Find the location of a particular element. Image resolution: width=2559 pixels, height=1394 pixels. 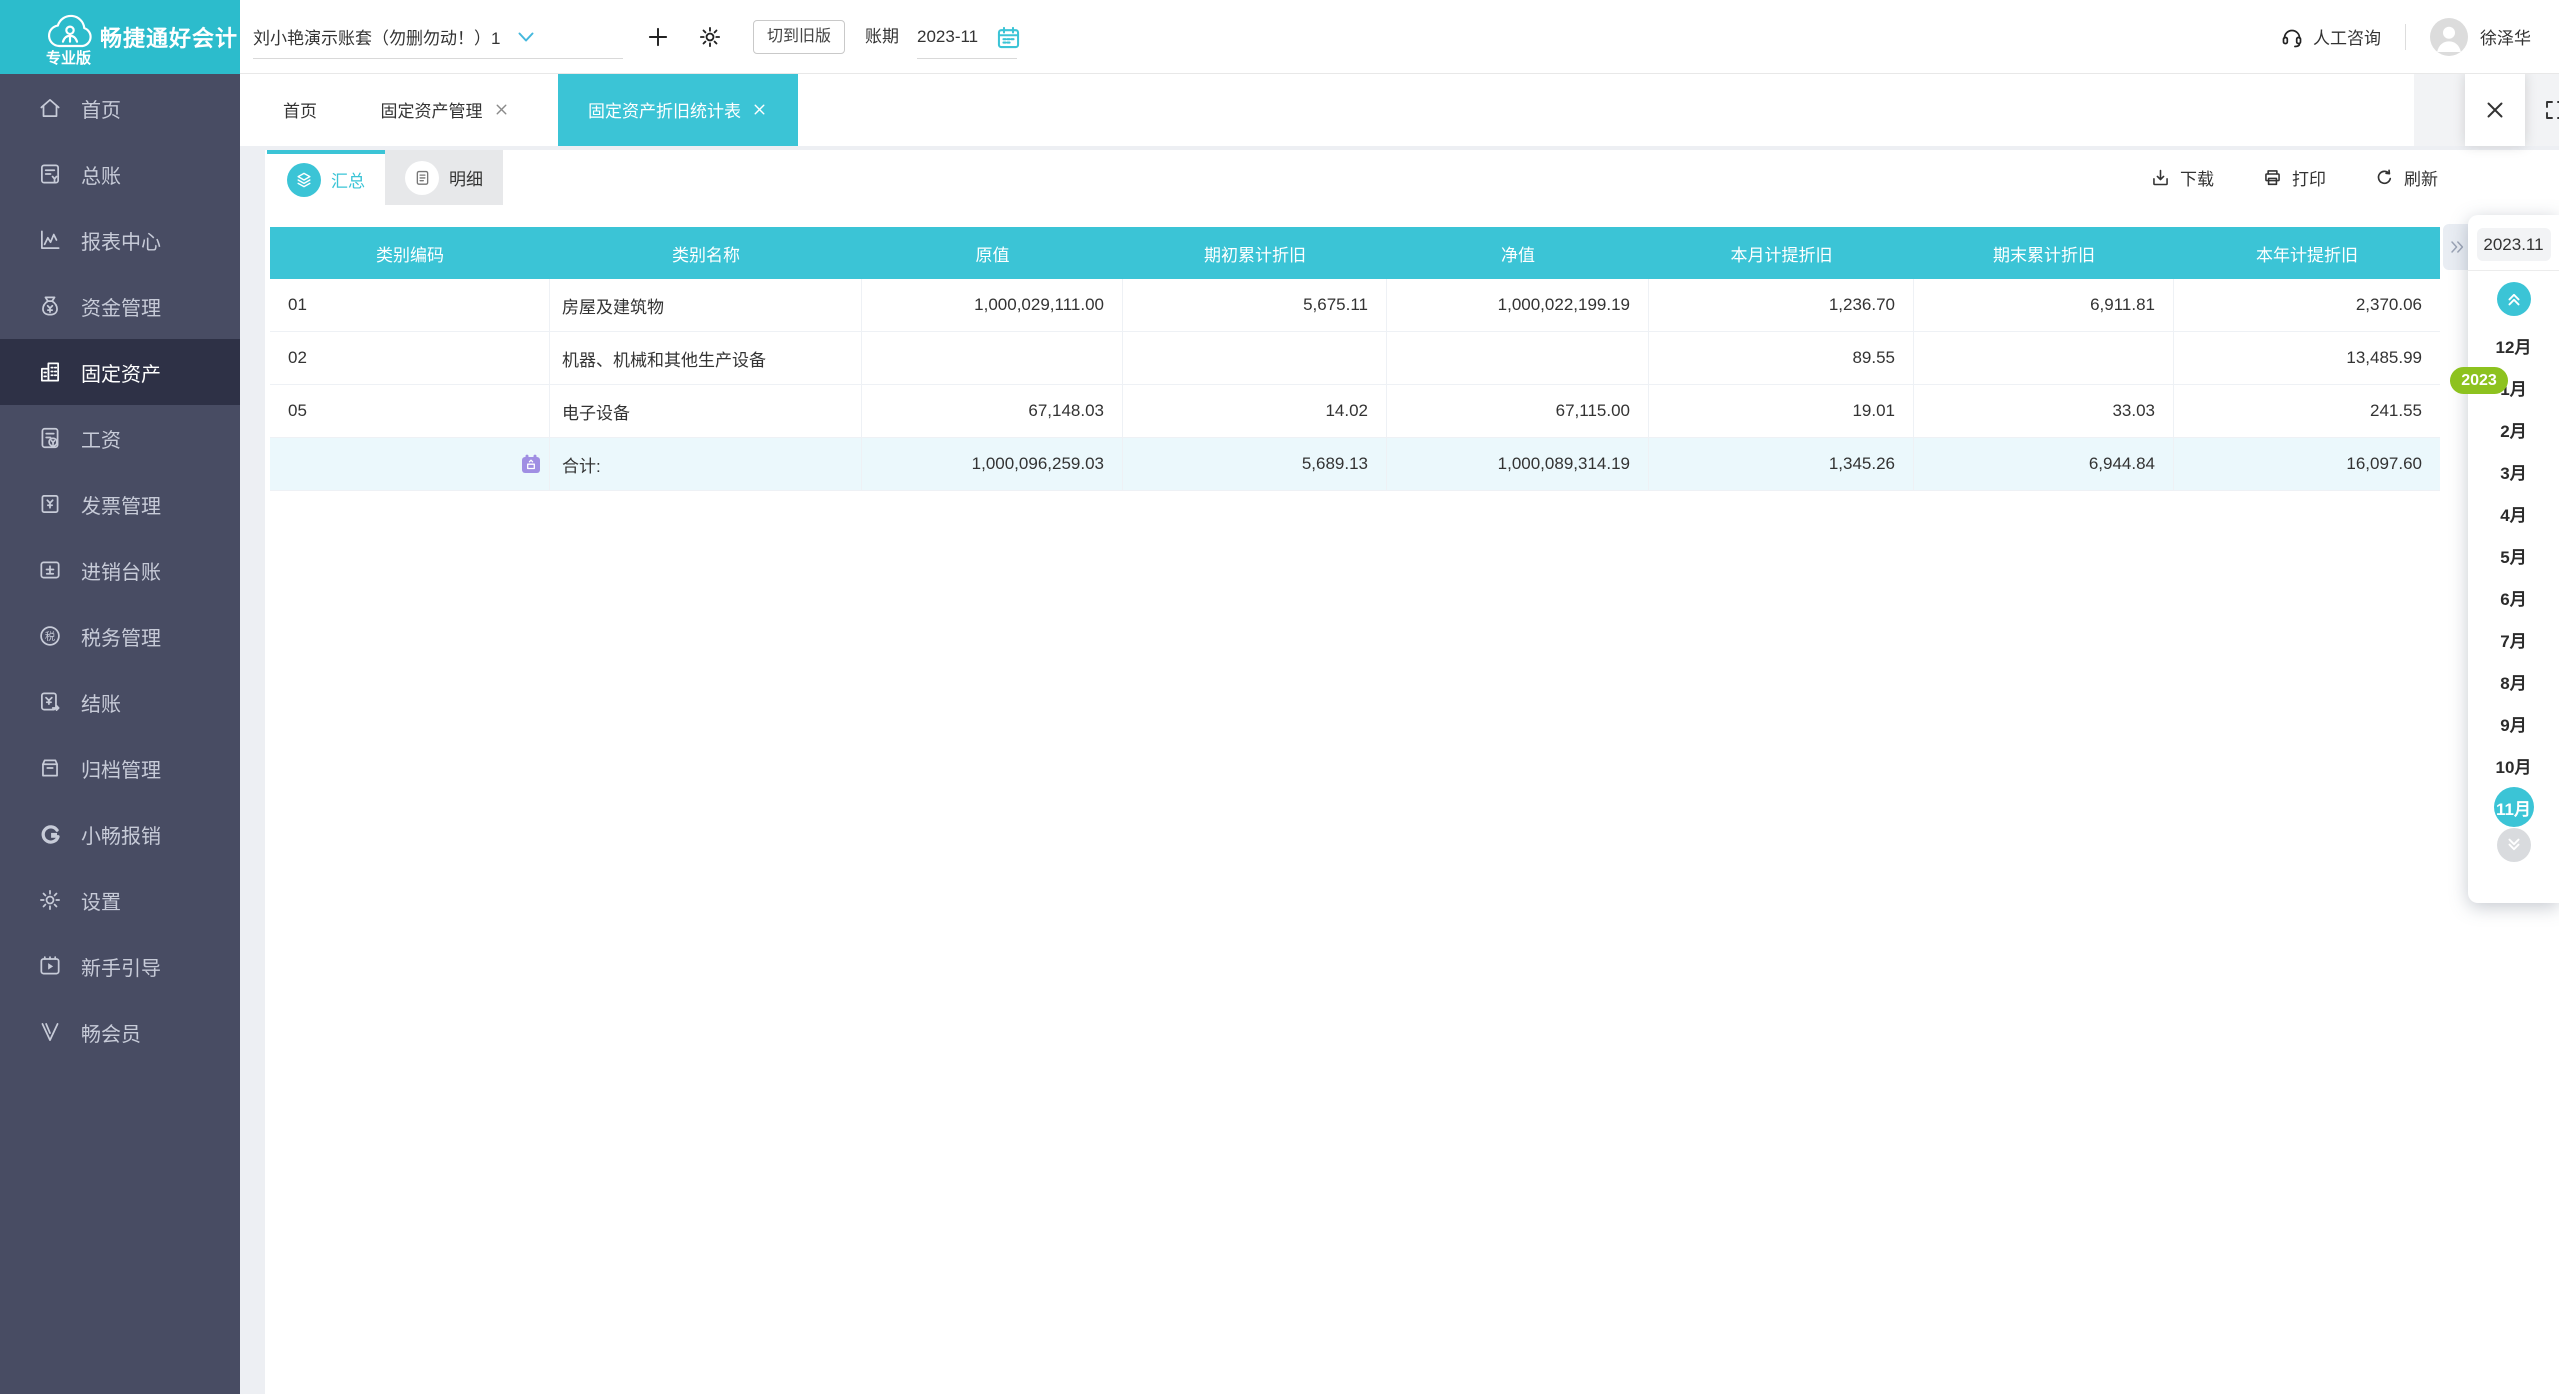

invoice-icon is located at coordinates (50, 504).